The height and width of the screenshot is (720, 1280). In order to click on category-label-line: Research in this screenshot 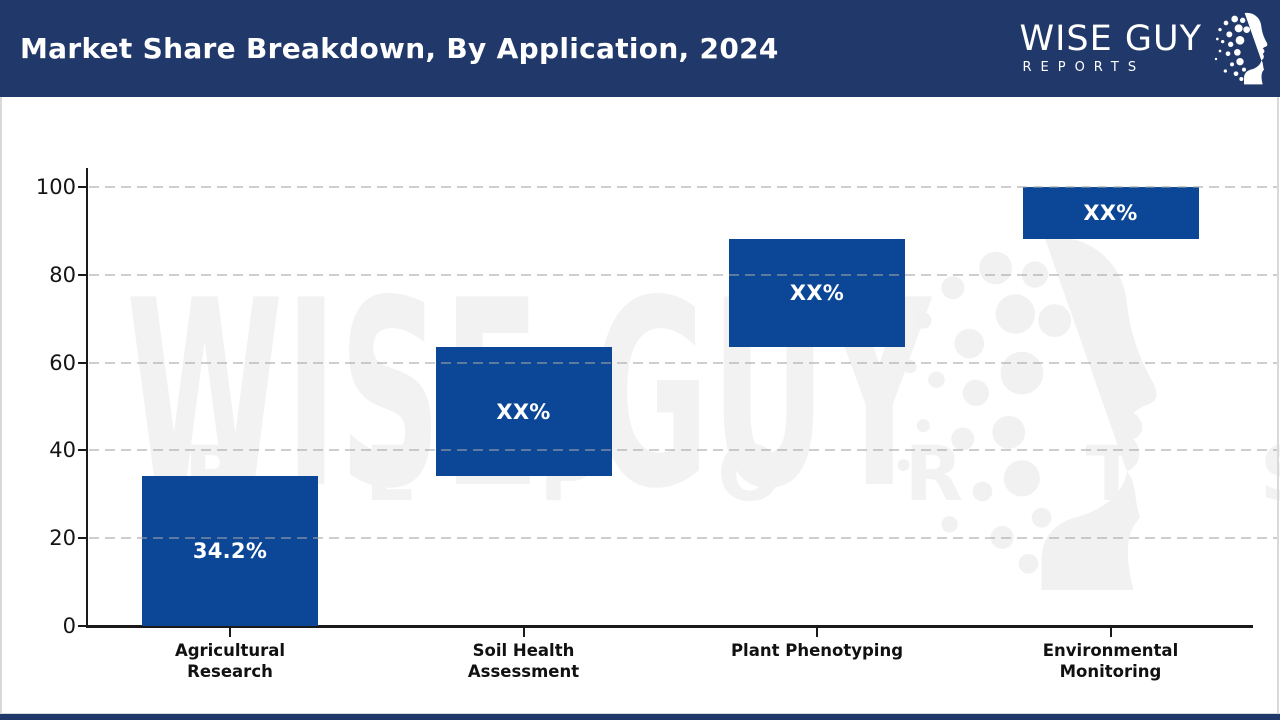, I will do `click(230, 671)`.